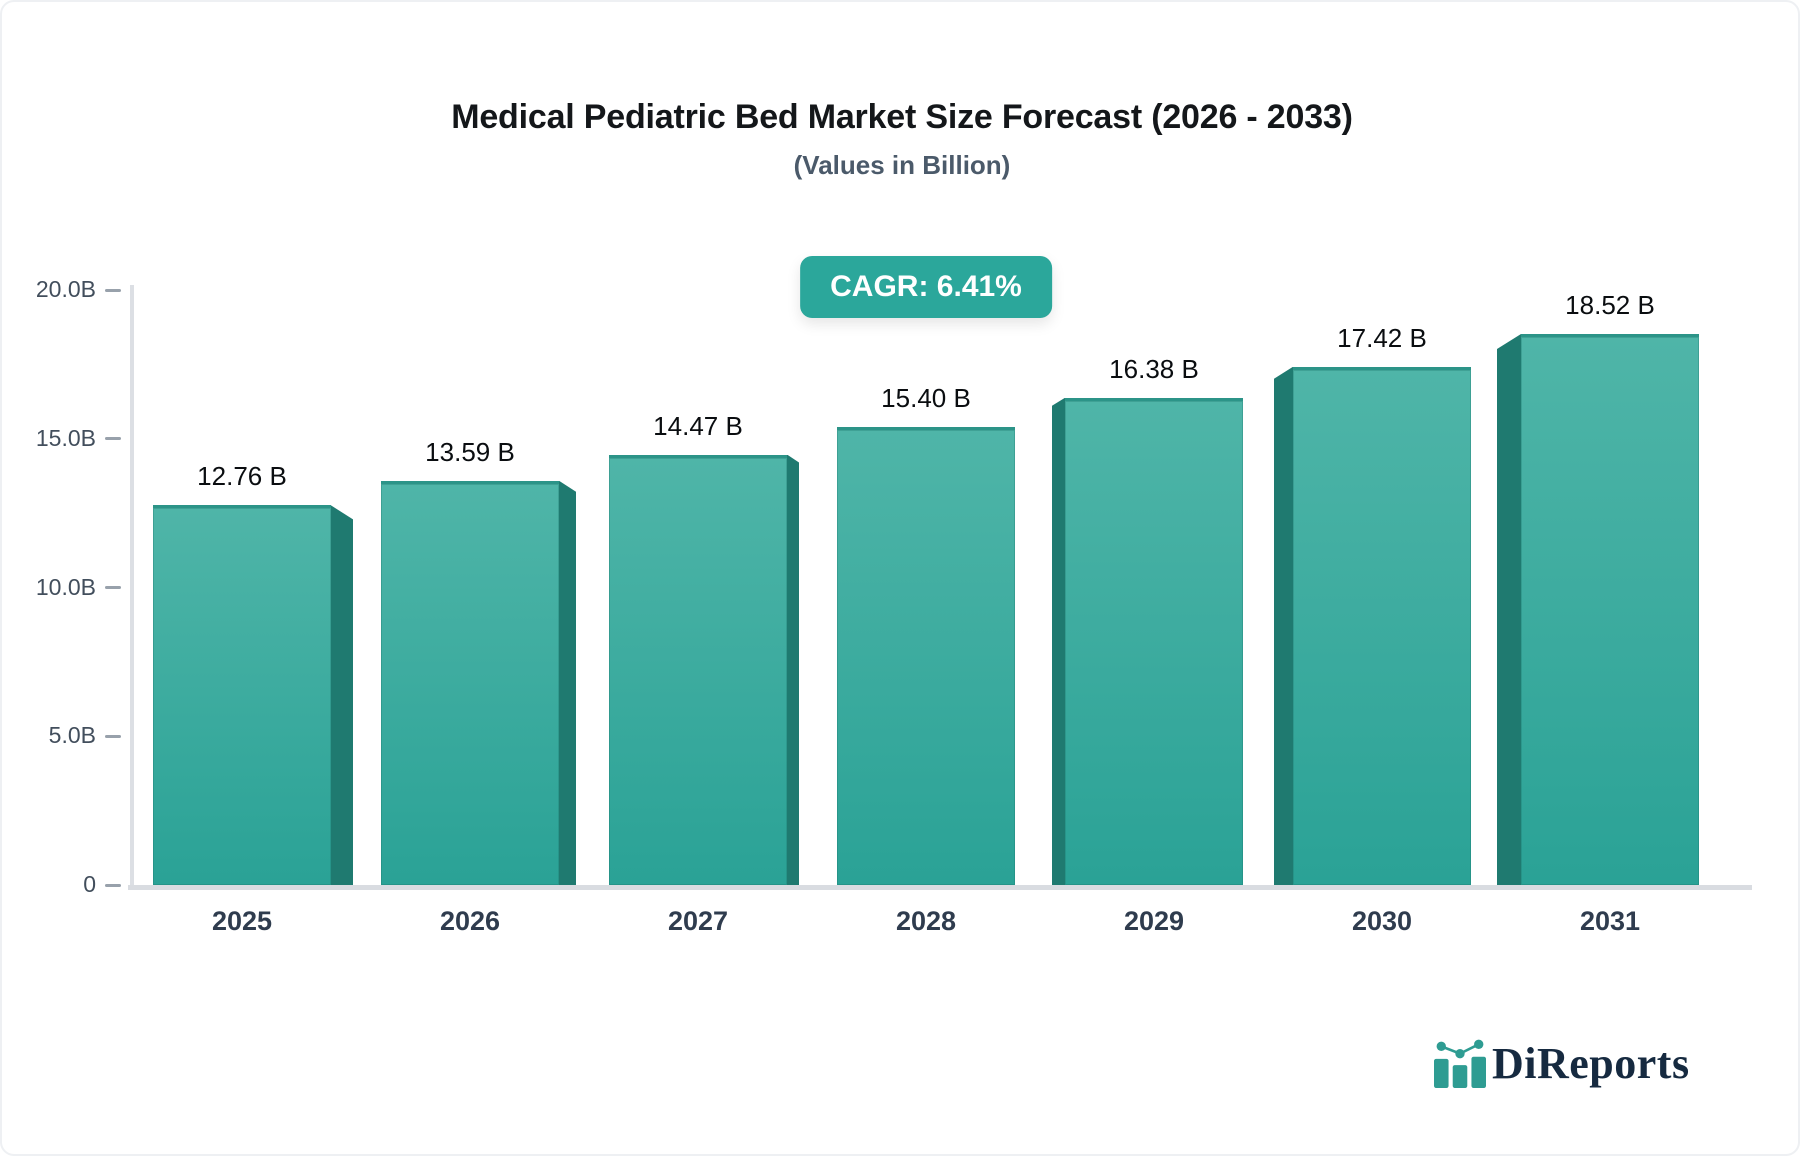  I want to click on x-axis-label-2029: 2029, so click(1154, 921).